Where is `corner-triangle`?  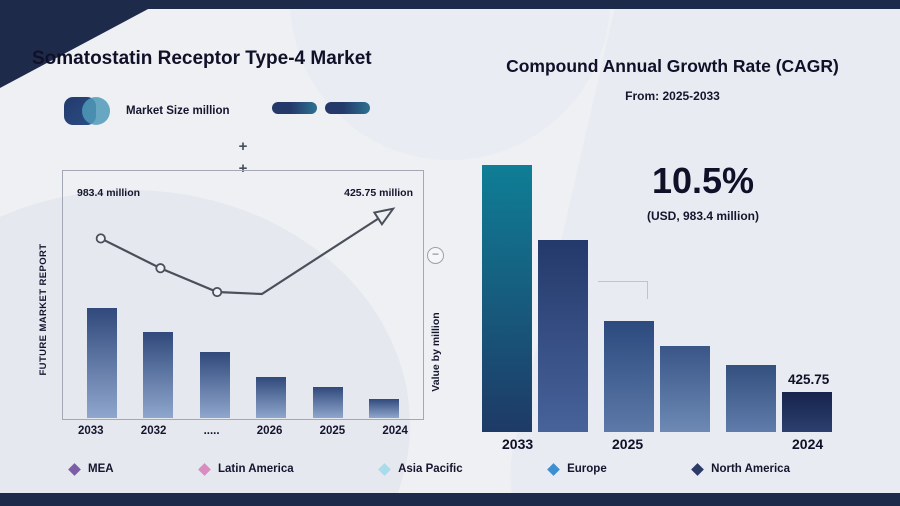
corner-triangle is located at coordinates (82, 44).